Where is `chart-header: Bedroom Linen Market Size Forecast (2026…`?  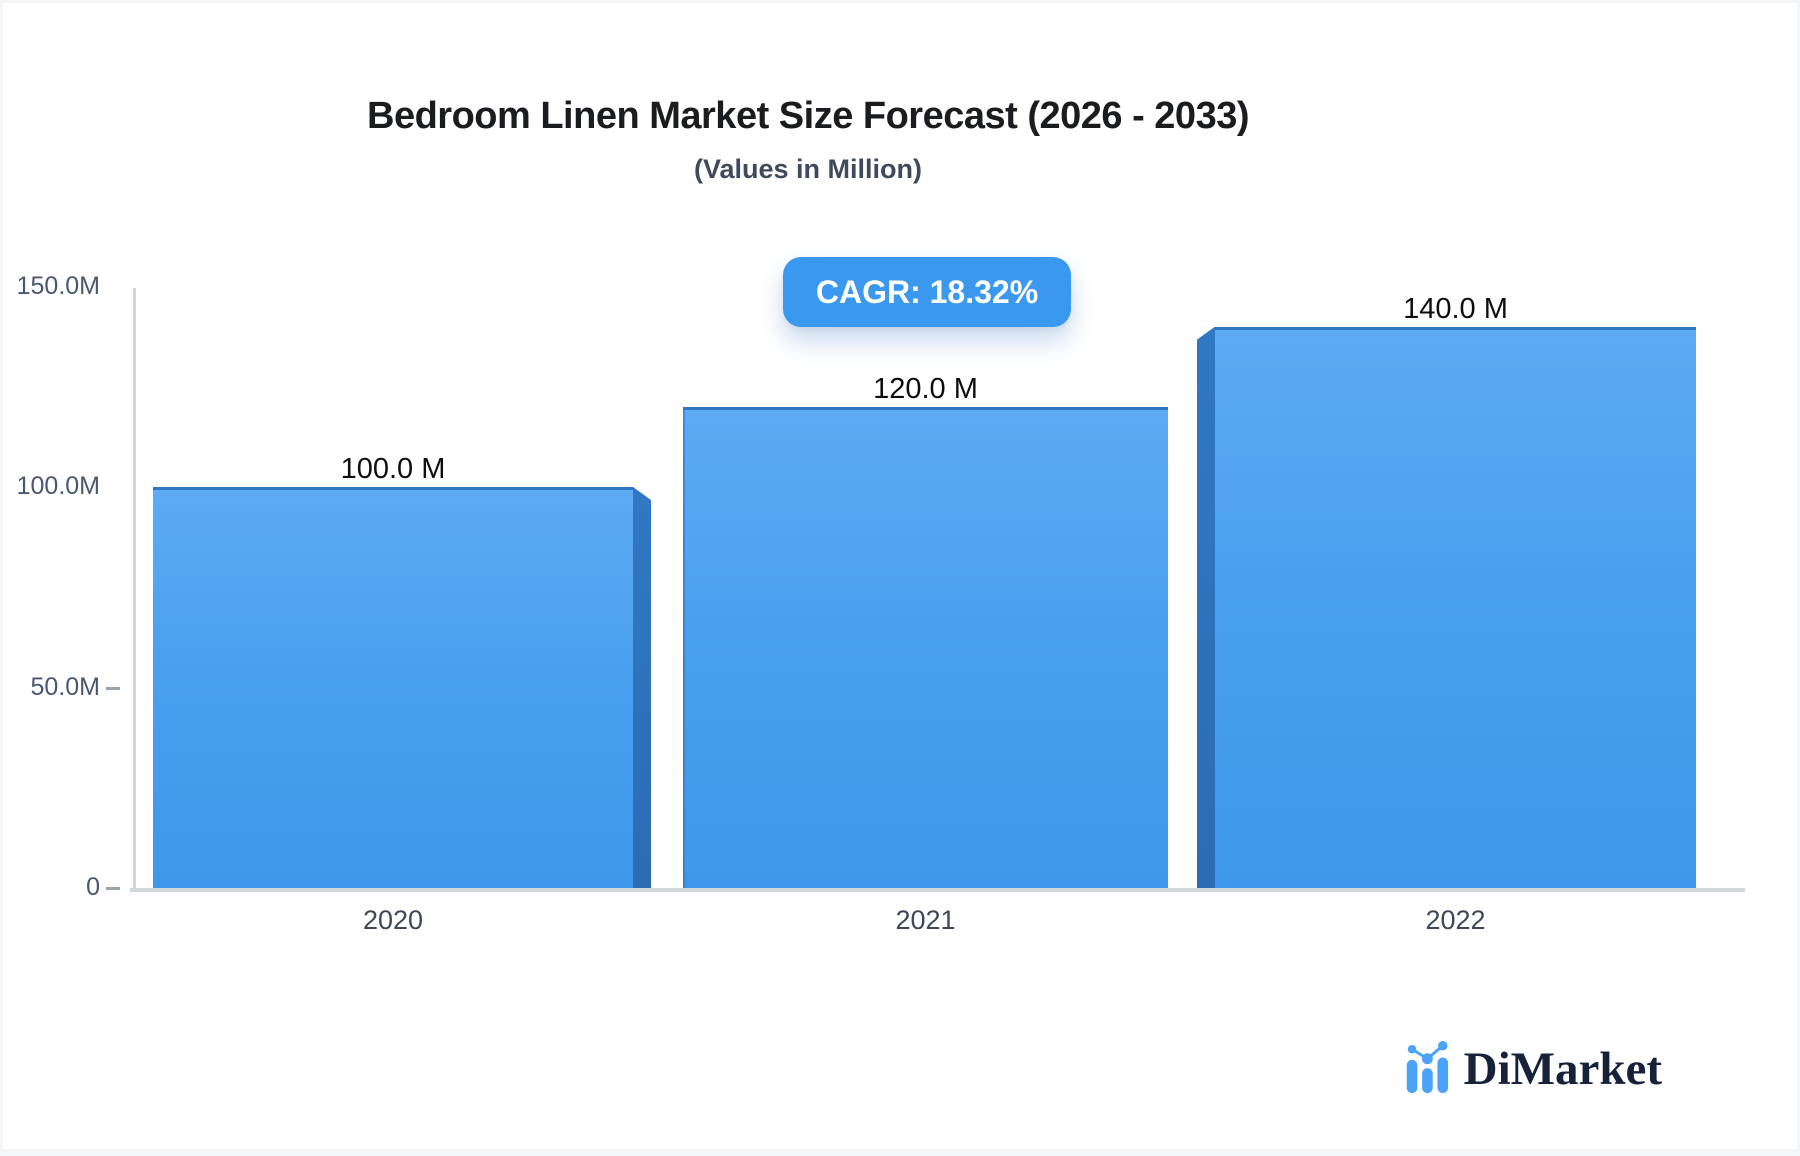 chart-header: Bedroom Linen Market Size Forecast (2026… is located at coordinates (808, 140).